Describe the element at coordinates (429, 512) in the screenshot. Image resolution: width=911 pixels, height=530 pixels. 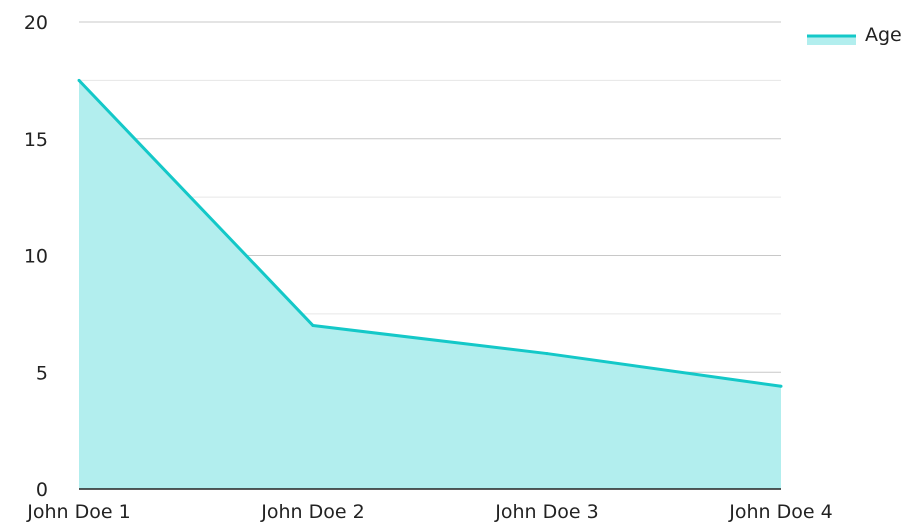
I see `x-axis-ticks: John Doe 1 John Doe 2 John Doe 3 John Doe 4` at that location.